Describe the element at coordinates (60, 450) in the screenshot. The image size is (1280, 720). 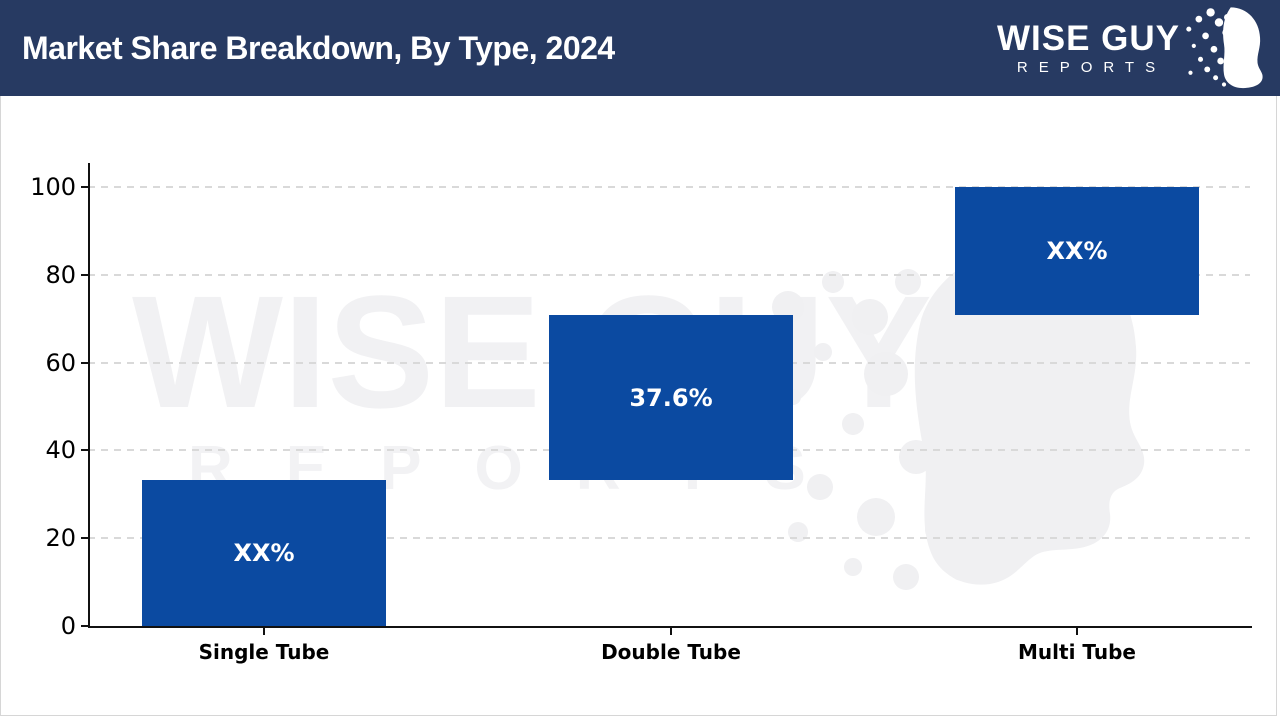
I see `y-tick-label: 40` at that location.